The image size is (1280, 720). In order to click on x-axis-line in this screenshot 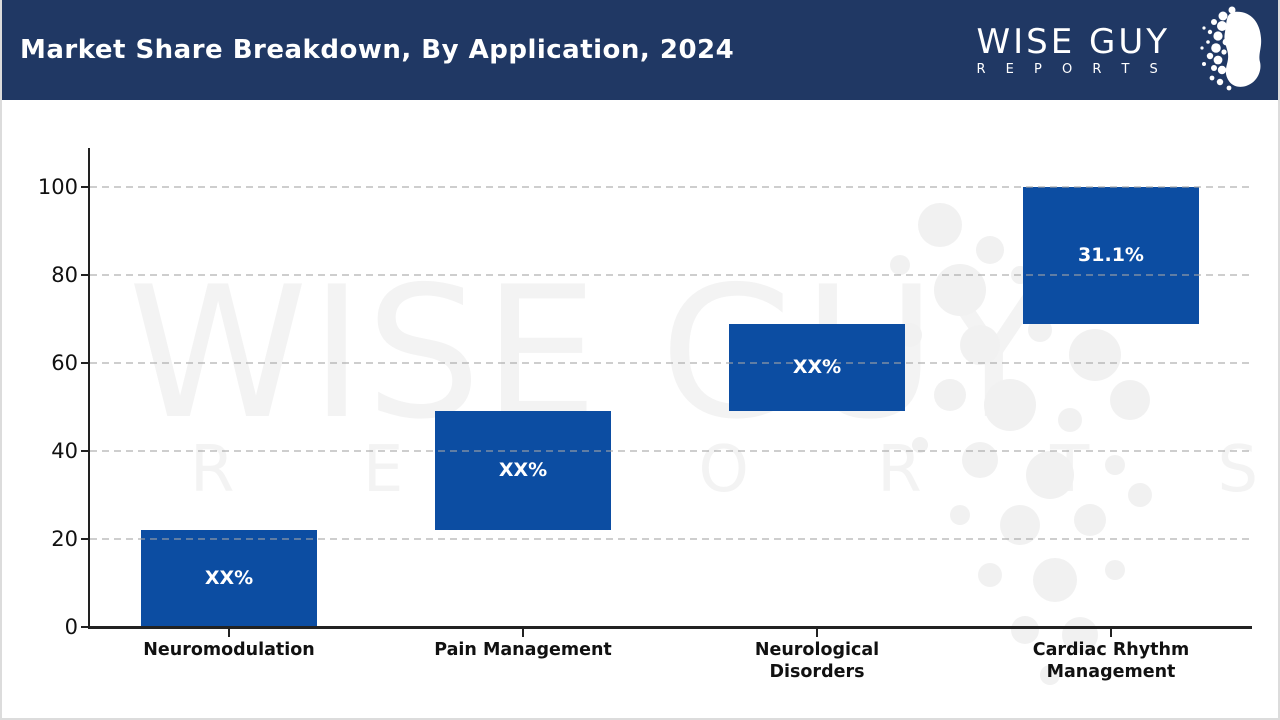, I will do `click(670, 627)`.